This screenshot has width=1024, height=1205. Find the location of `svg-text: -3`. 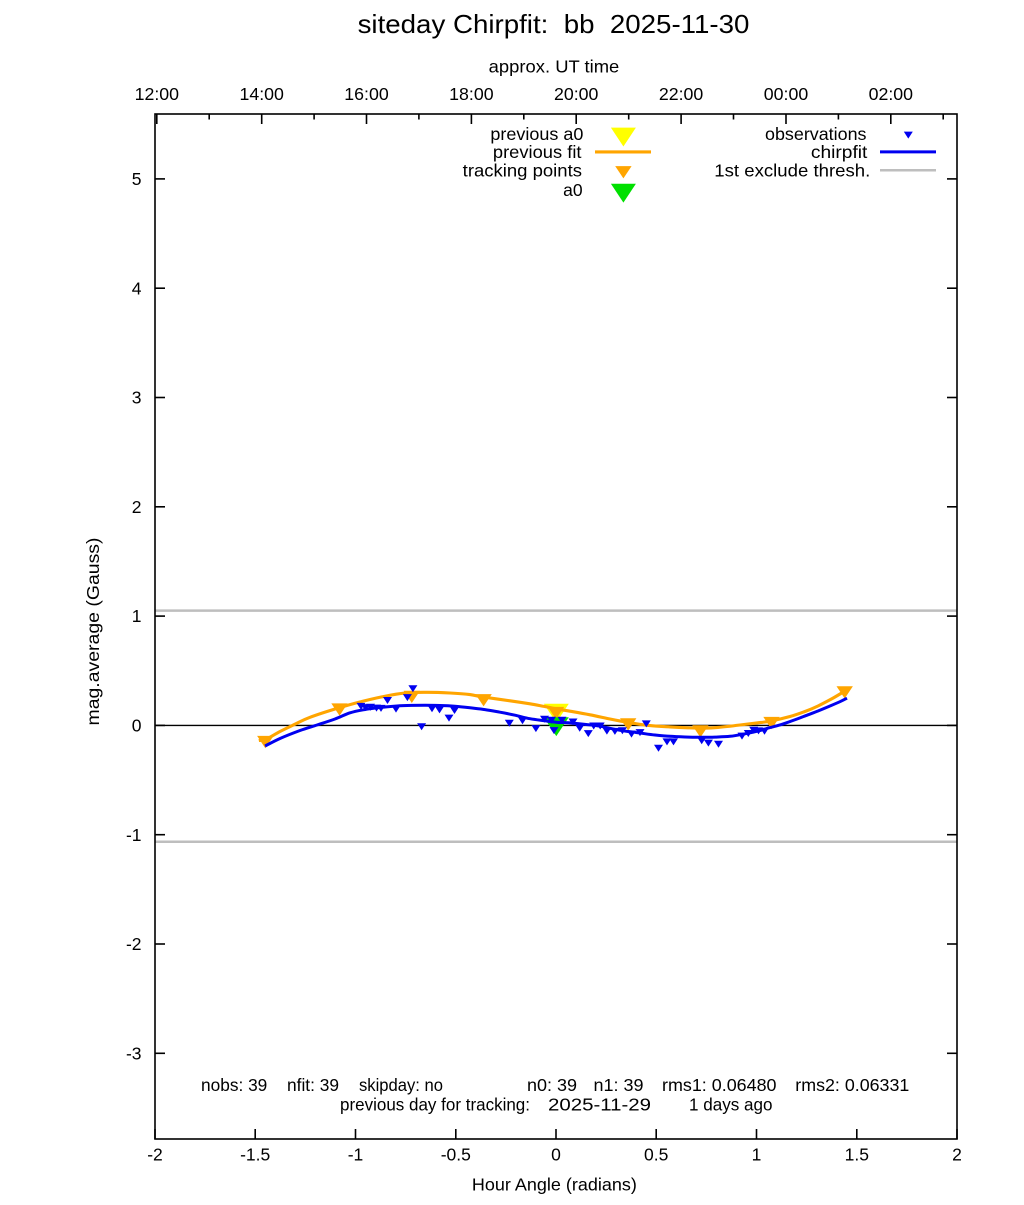

svg-text: -3 is located at coordinates (134, 1053).